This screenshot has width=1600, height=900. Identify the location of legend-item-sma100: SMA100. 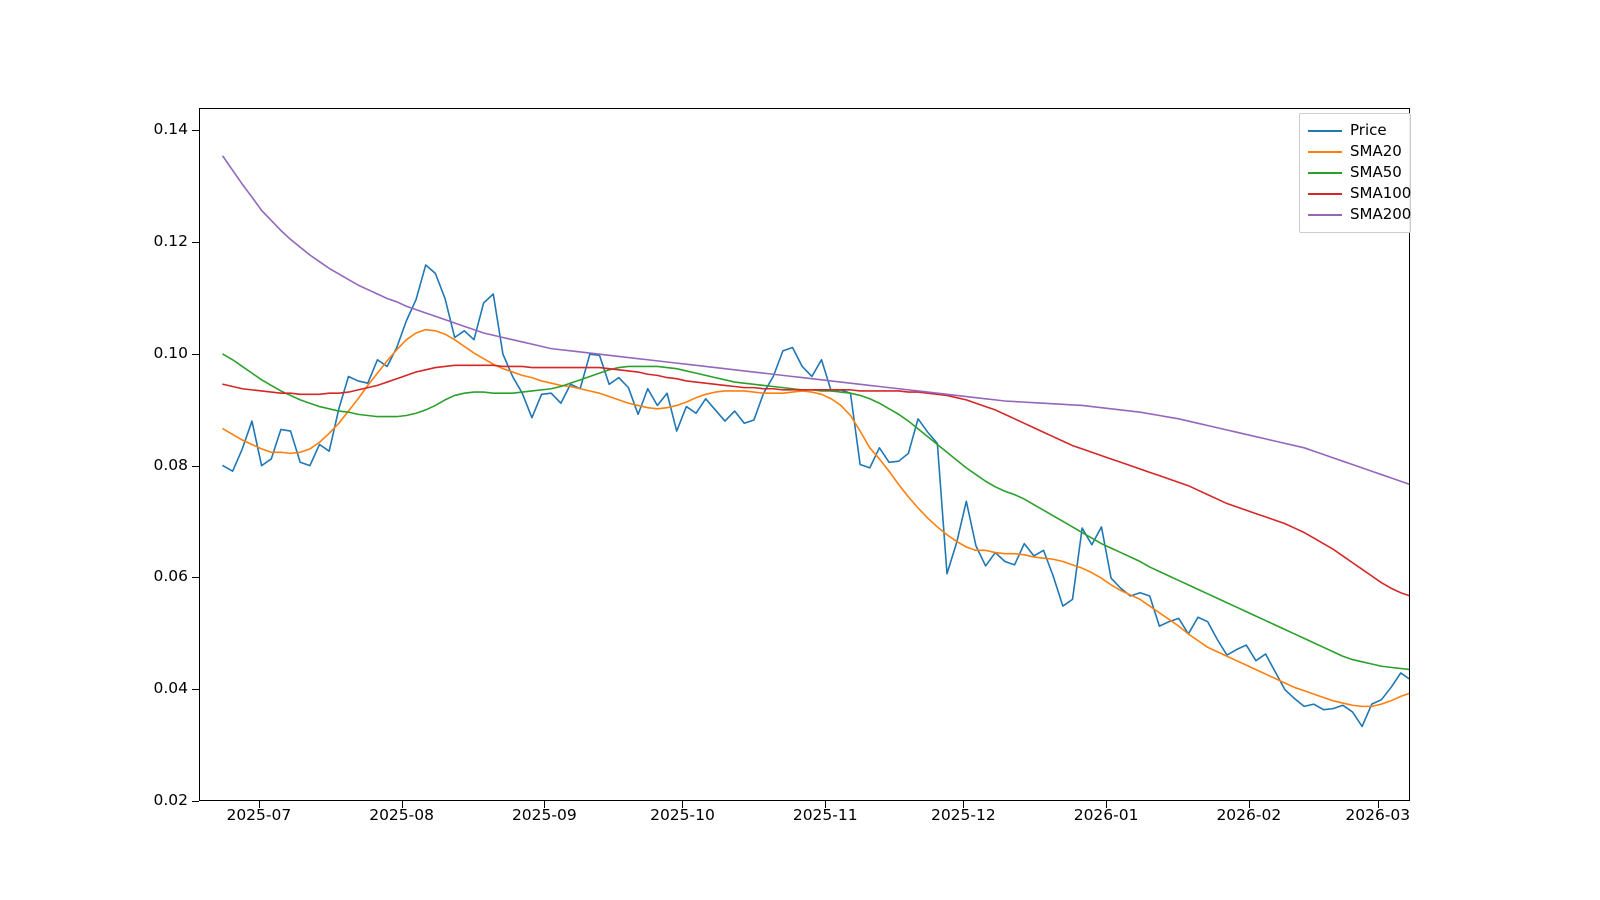
(1359, 193).